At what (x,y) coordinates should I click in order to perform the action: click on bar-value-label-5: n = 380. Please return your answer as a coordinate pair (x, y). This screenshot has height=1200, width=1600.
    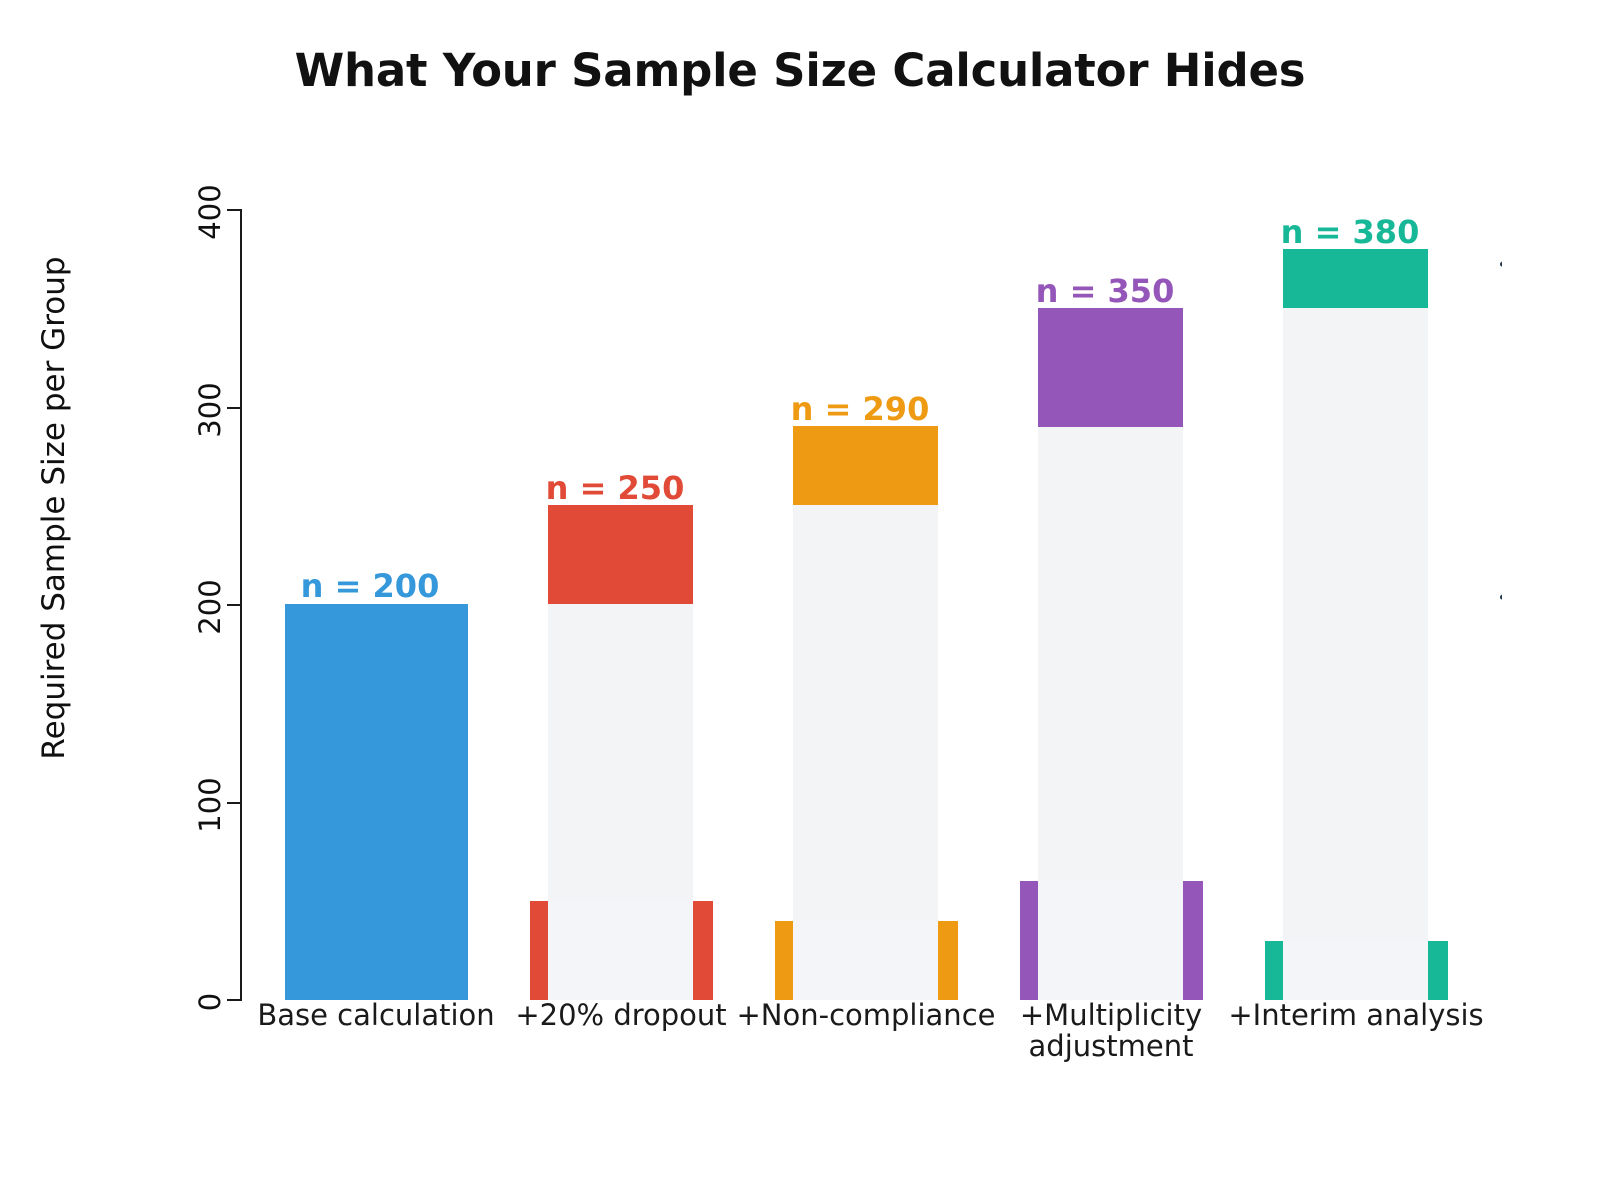
    Looking at the image, I should click on (1350, 232).